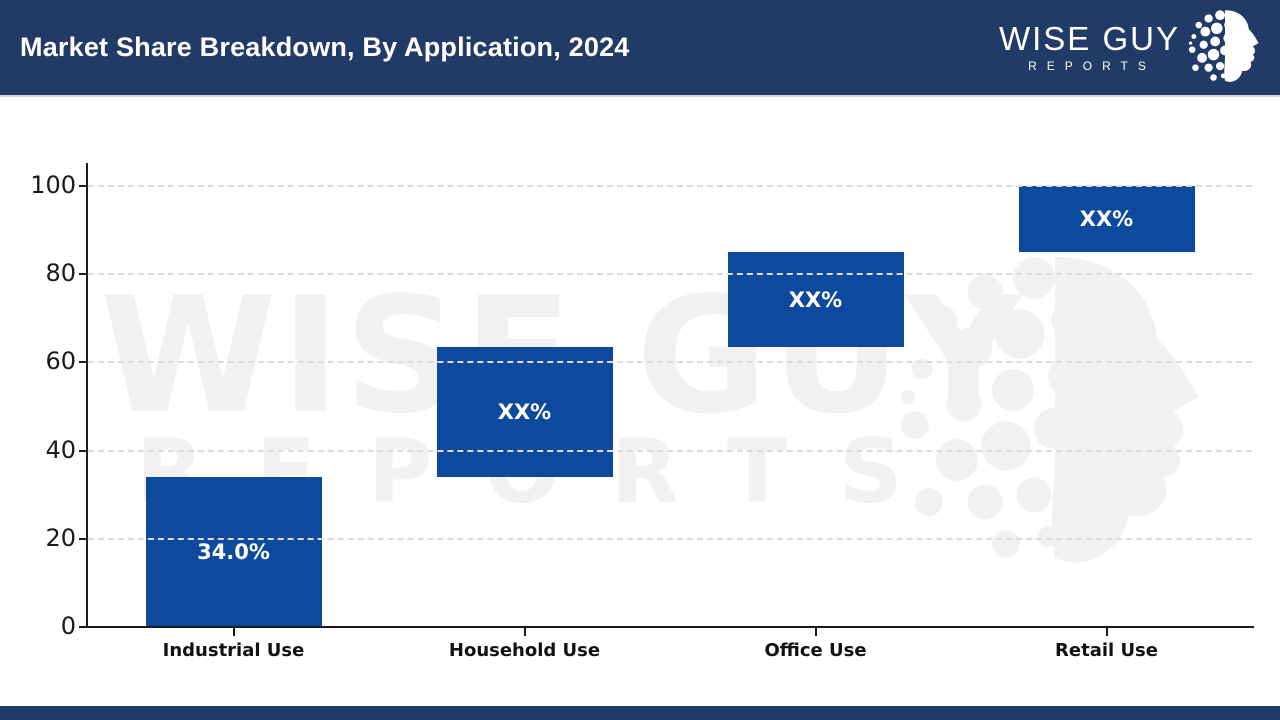 The height and width of the screenshot is (720, 1280). Describe the element at coordinates (1106, 650) in the screenshot. I see `x-tick-label: Retail Use` at that location.